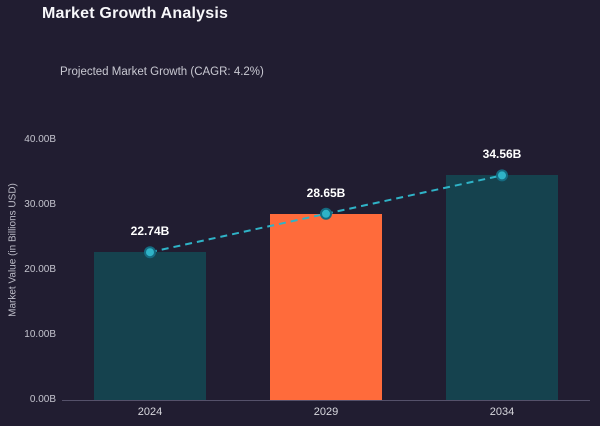  Describe the element at coordinates (40, 269) in the screenshot. I see `y-tick-20b: 20.00B` at that location.